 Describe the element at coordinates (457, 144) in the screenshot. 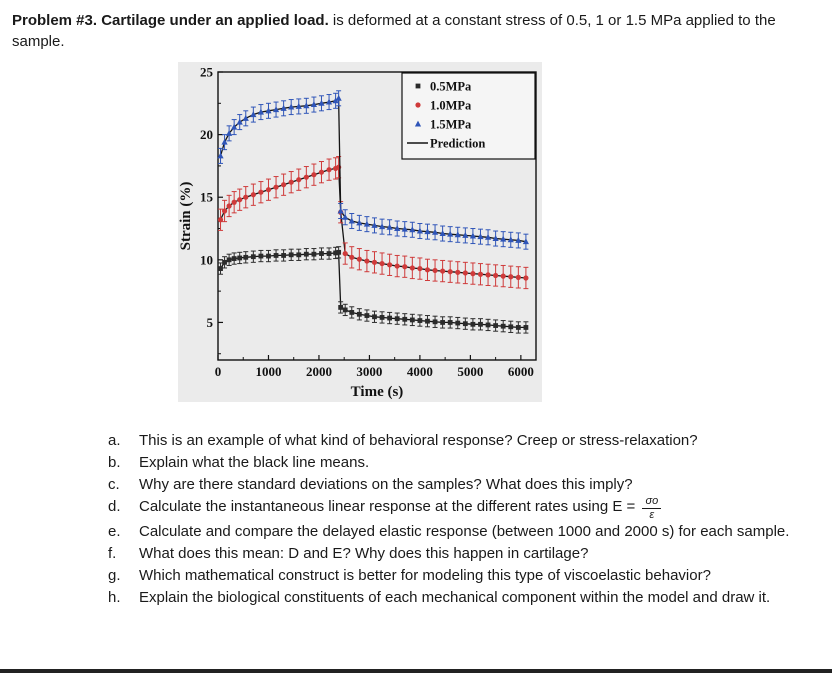

I see `svg-text: Prediction` at that location.